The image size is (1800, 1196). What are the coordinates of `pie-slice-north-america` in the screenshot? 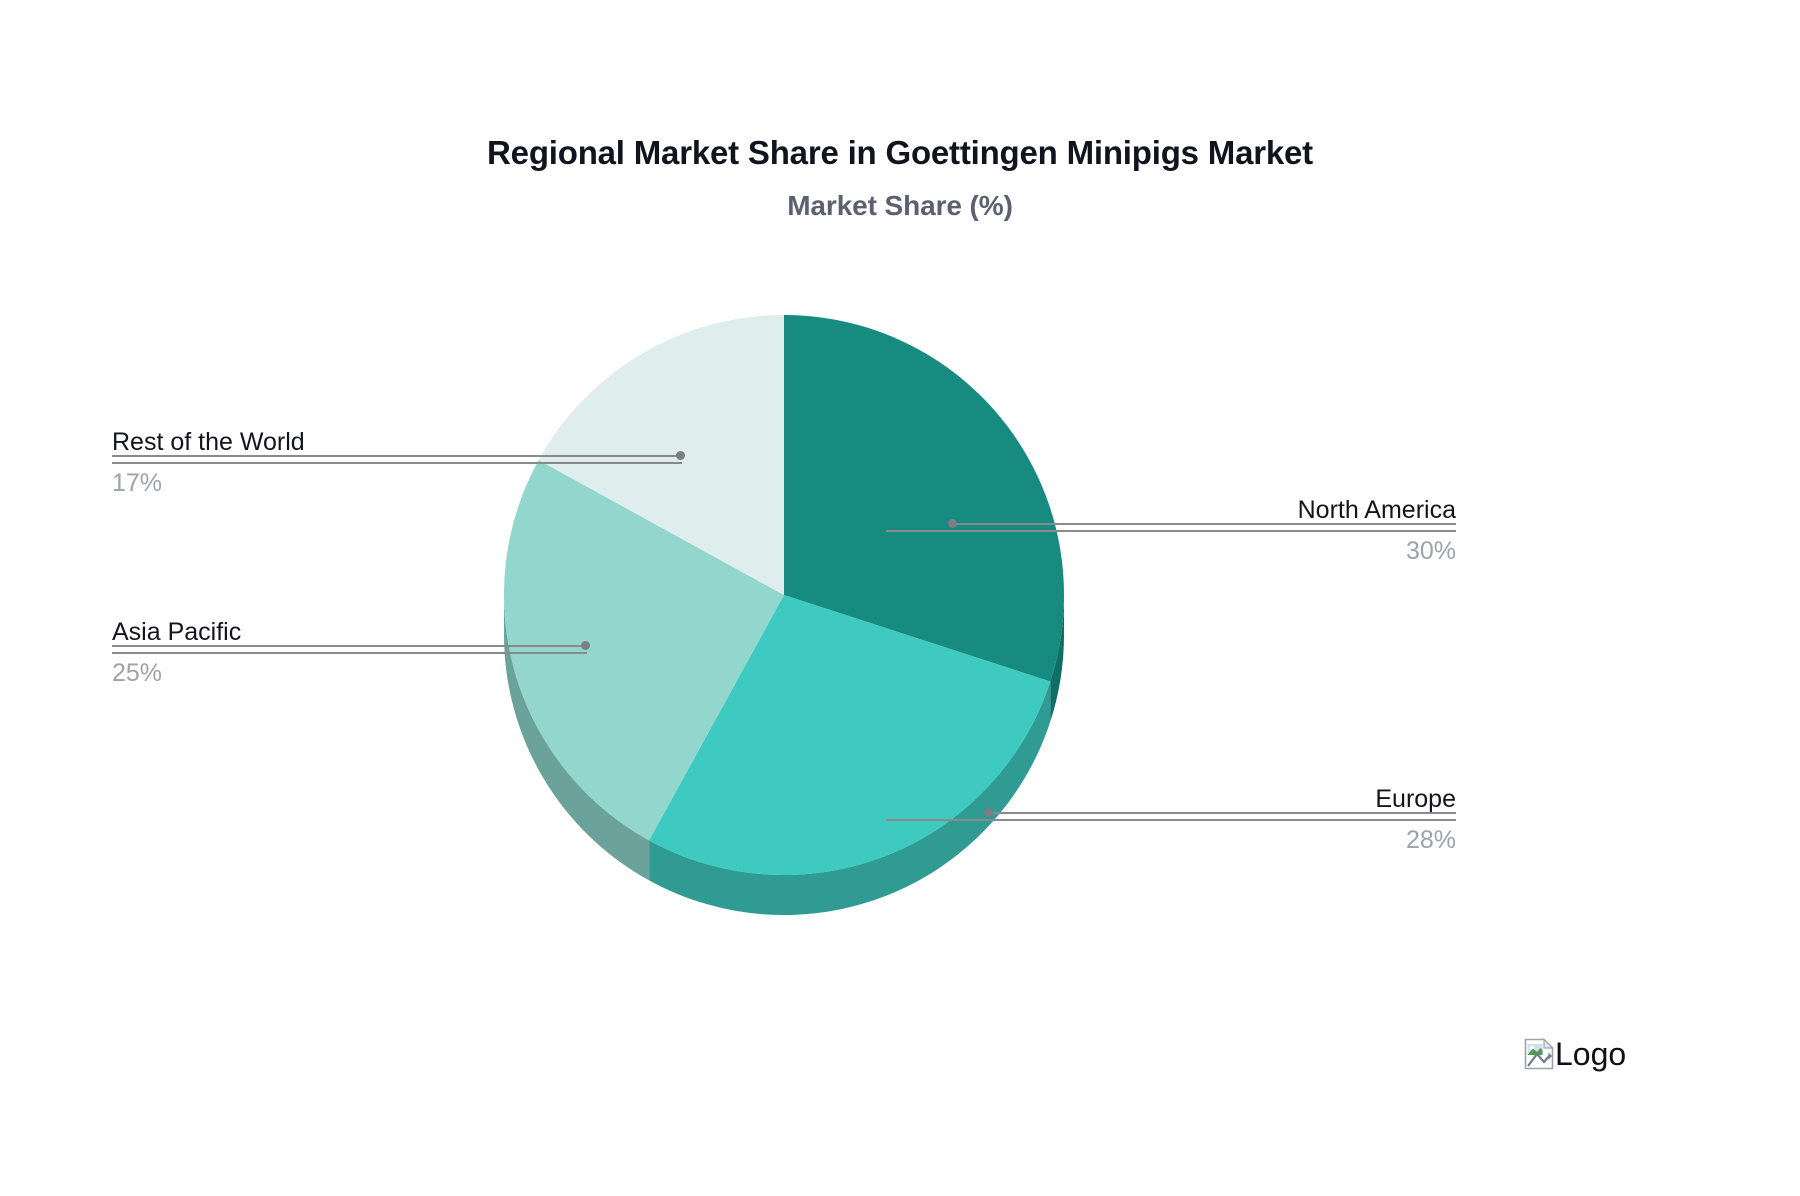 It's located at (924, 498).